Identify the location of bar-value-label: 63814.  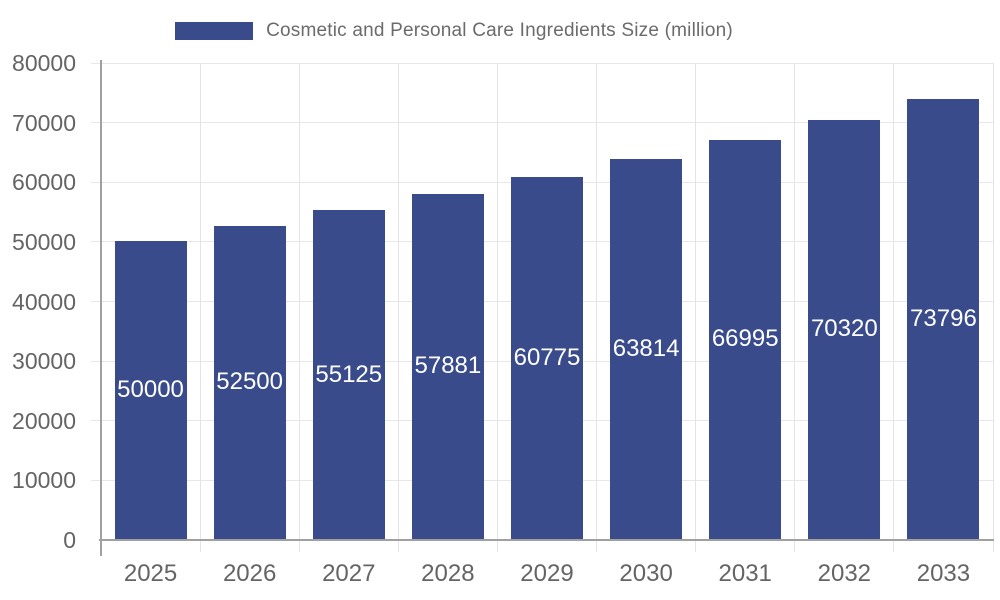
(646, 348).